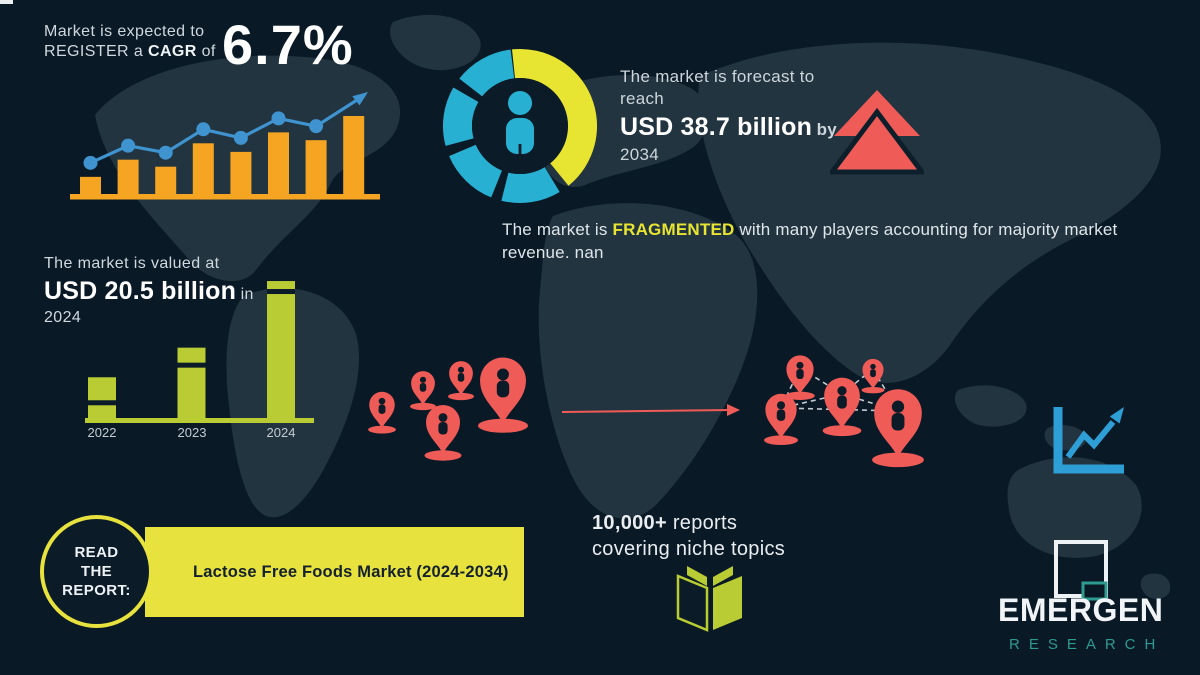  Describe the element at coordinates (877, 132) in the screenshot. I see `double-up-arrow-icon` at that location.